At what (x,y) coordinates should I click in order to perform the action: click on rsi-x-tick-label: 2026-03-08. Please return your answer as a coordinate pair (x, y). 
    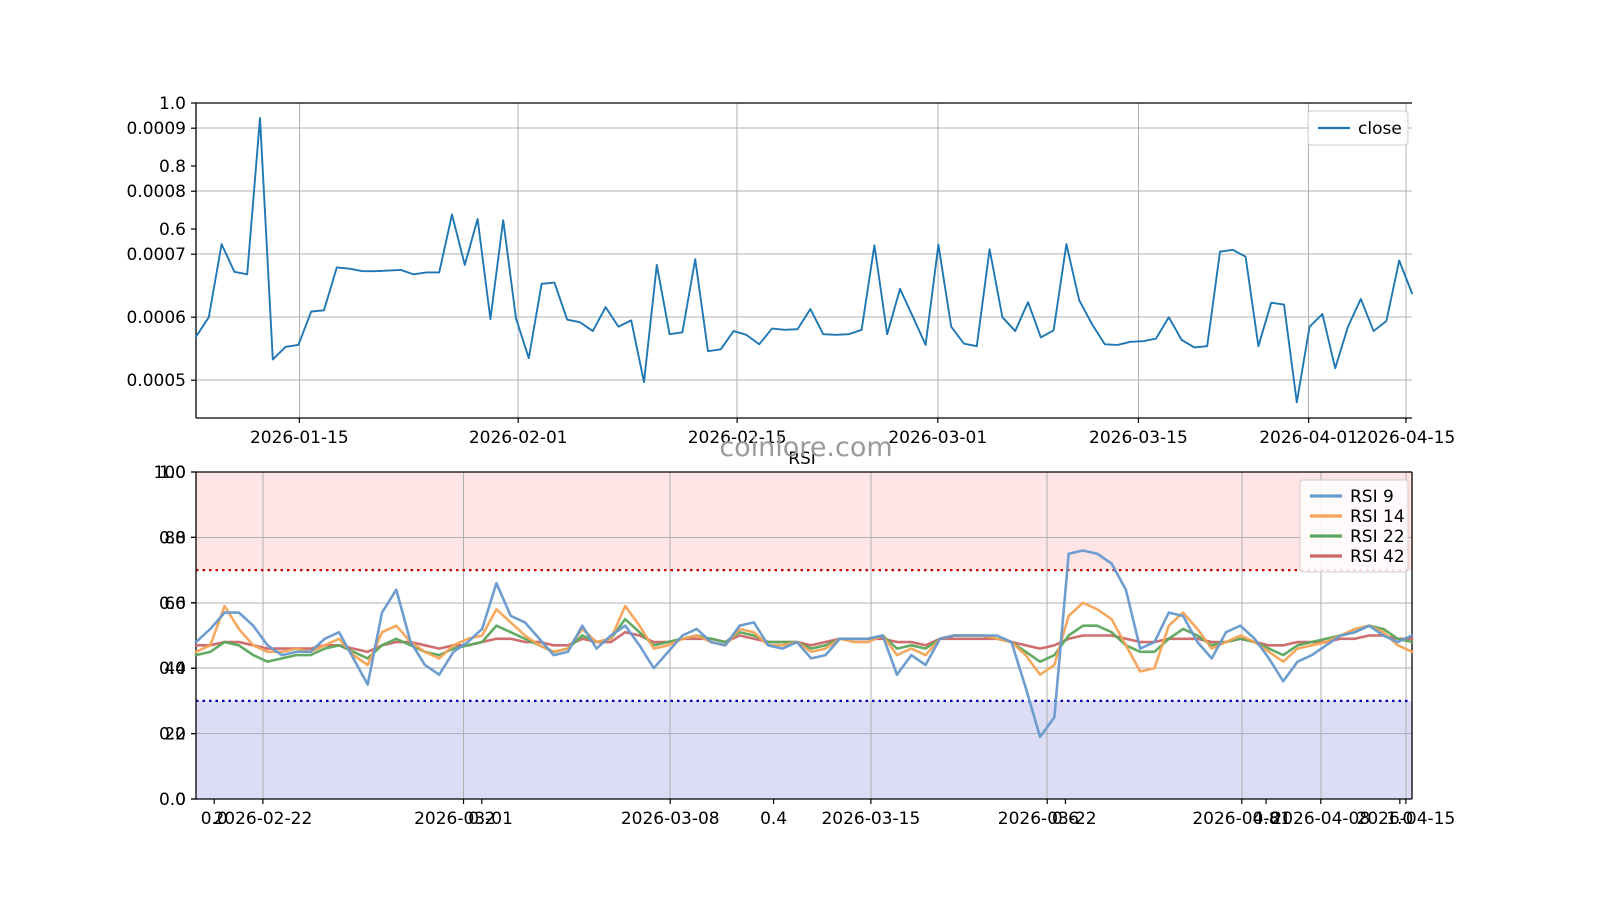
    Looking at the image, I should click on (670, 819).